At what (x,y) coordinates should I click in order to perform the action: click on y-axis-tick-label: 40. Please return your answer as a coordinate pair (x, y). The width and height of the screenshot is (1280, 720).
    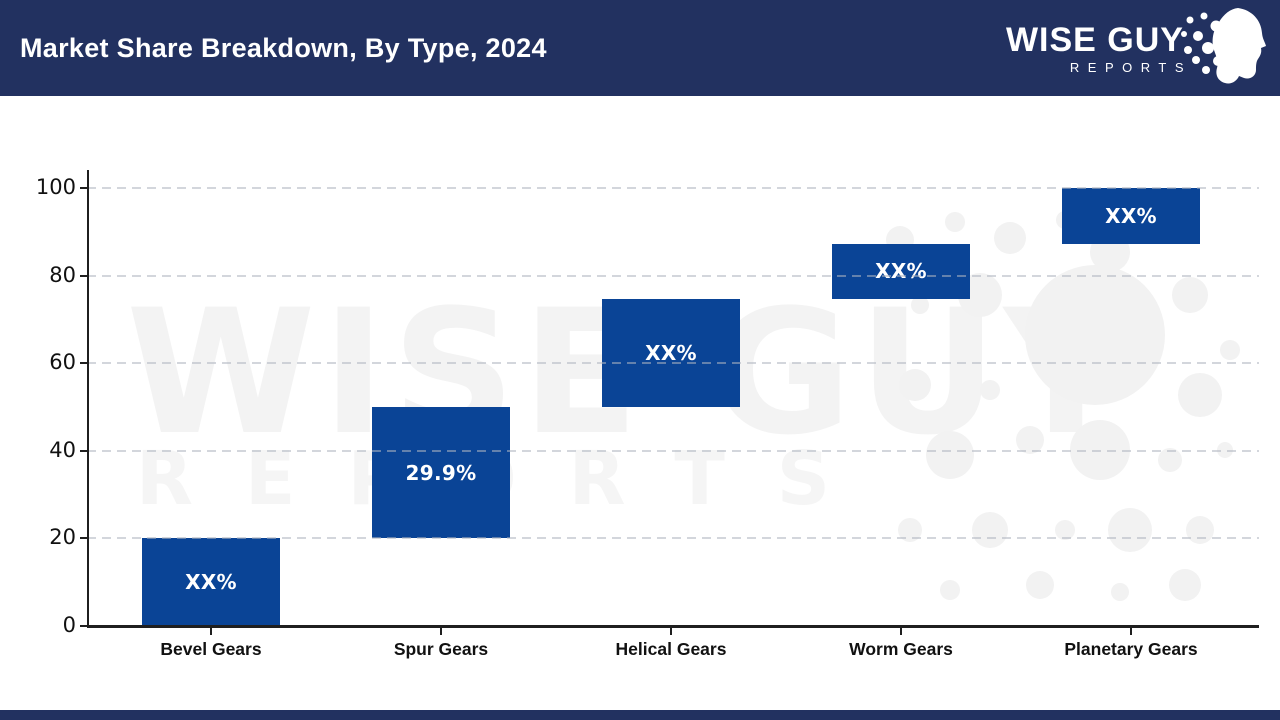
    Looking at the image, I should click on (62, 449).